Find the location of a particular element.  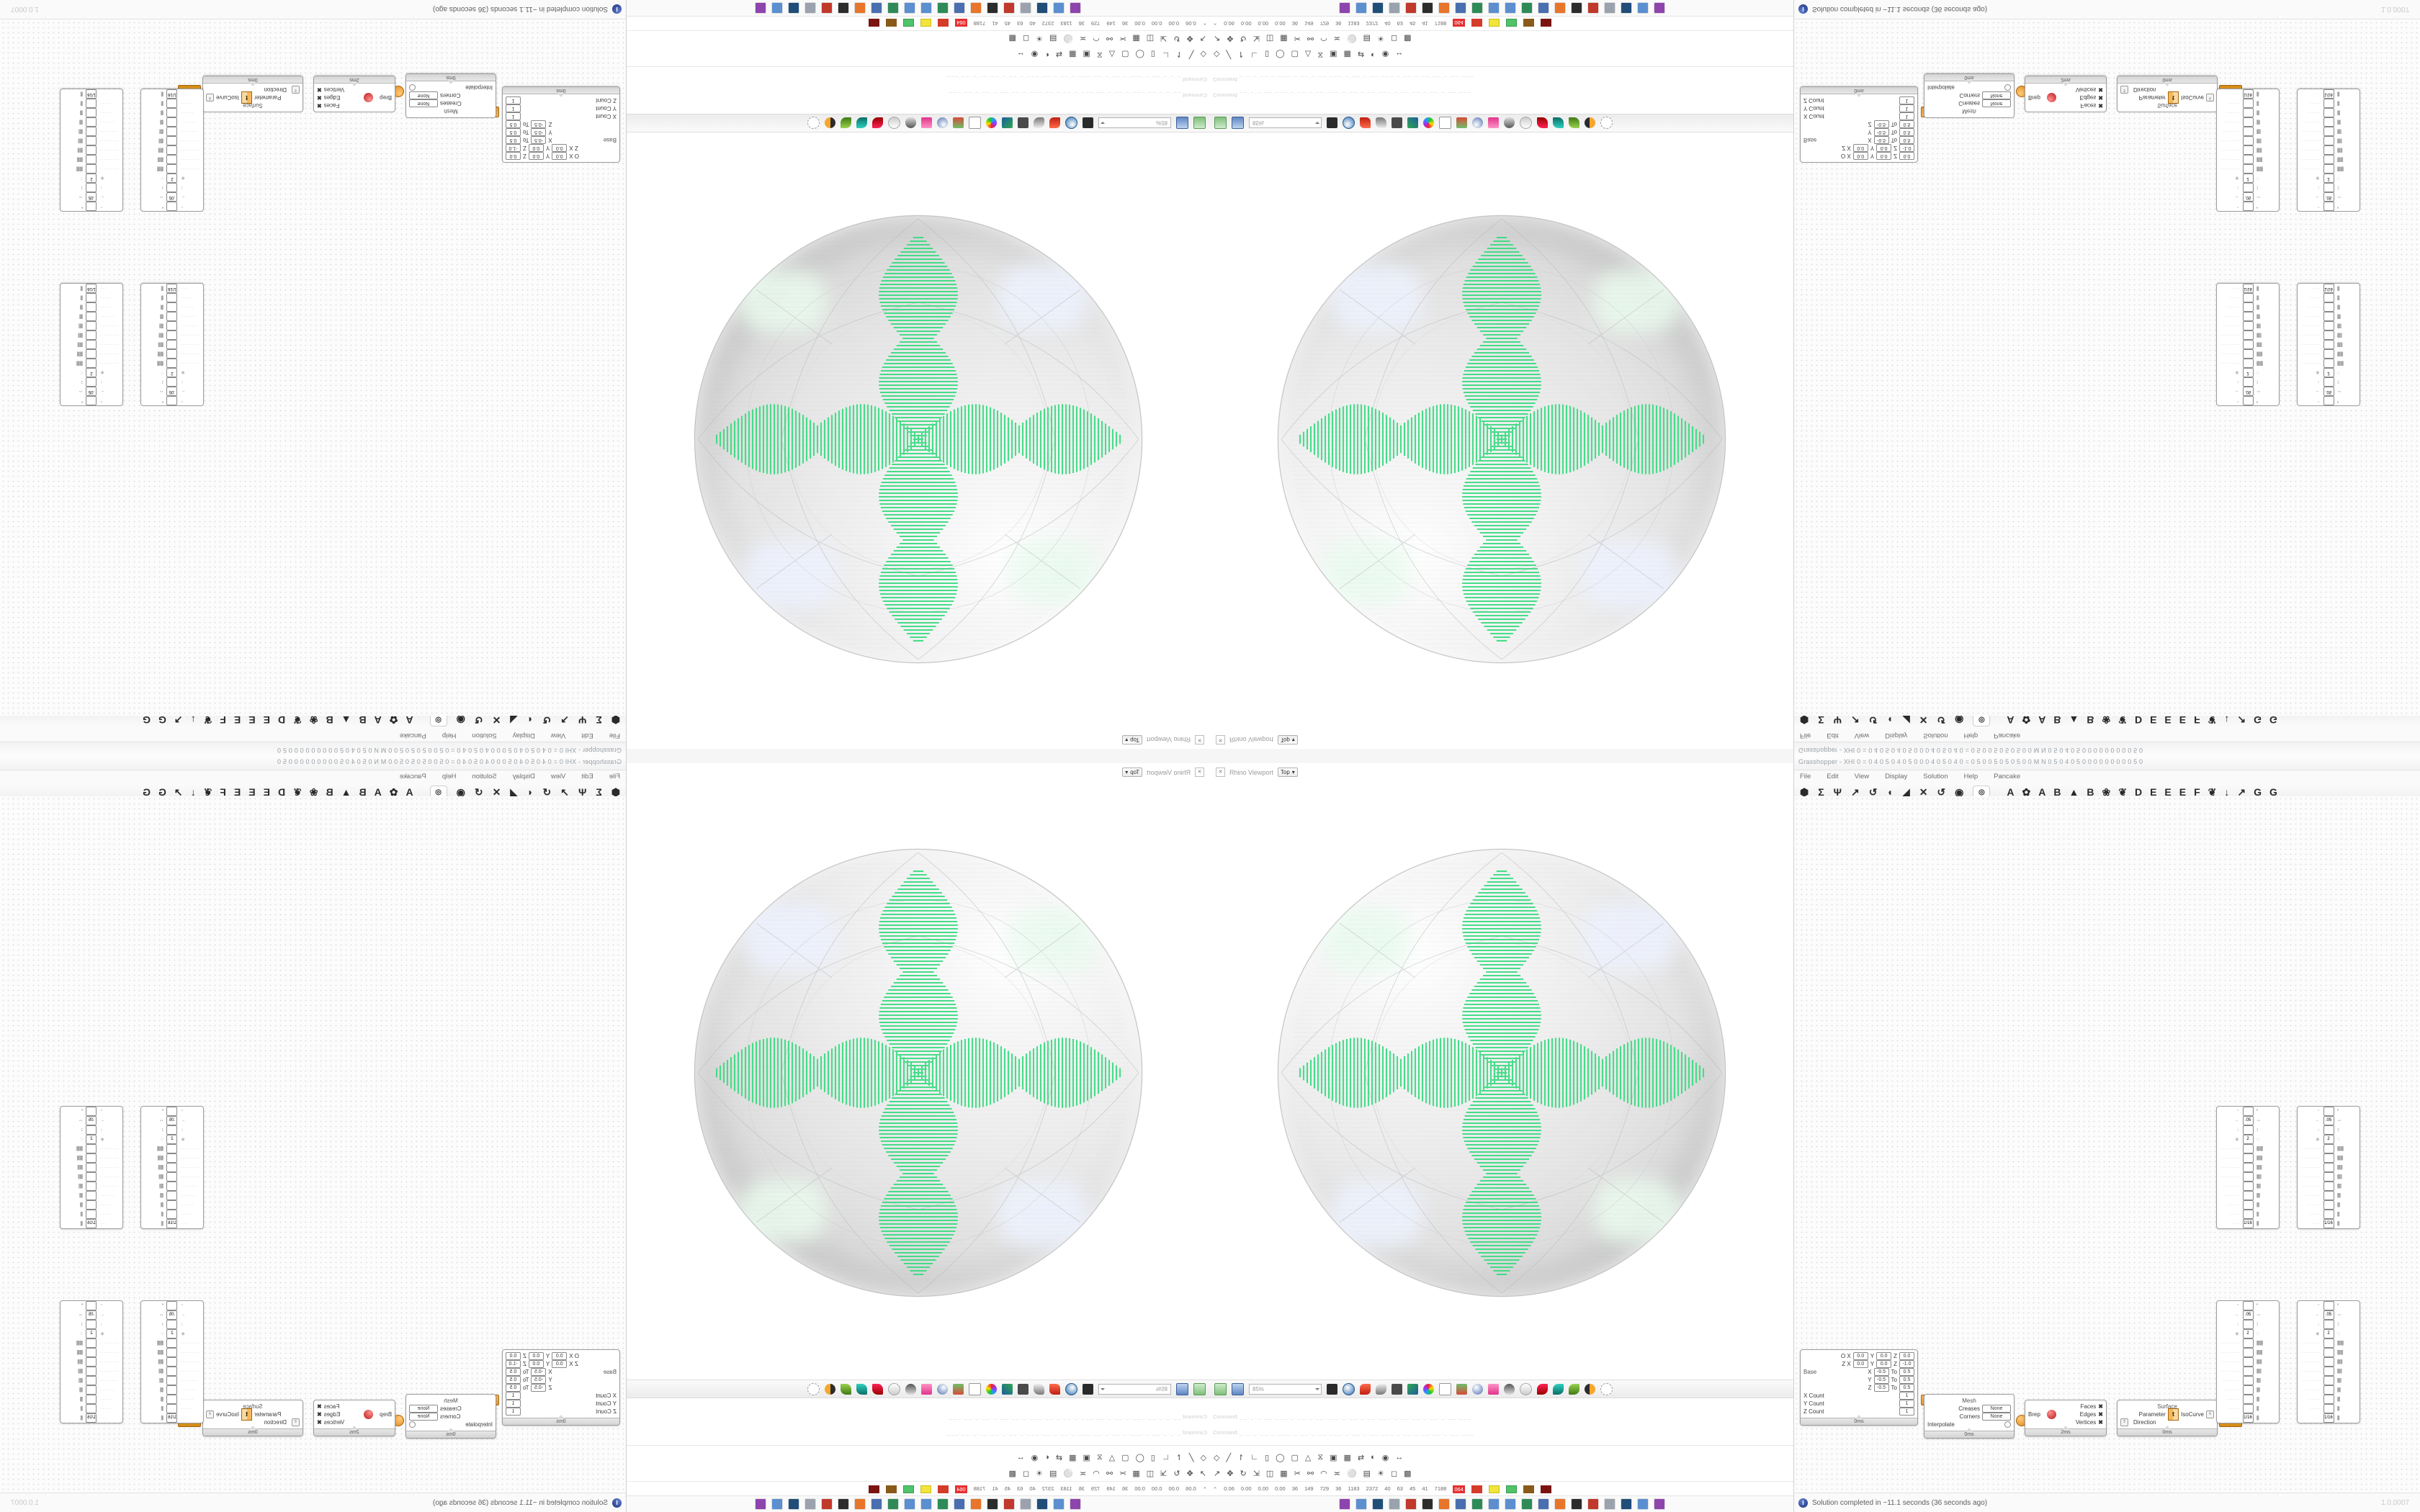

mesh-tool-icon: ▦ is located at coordinates (1073, 1457).